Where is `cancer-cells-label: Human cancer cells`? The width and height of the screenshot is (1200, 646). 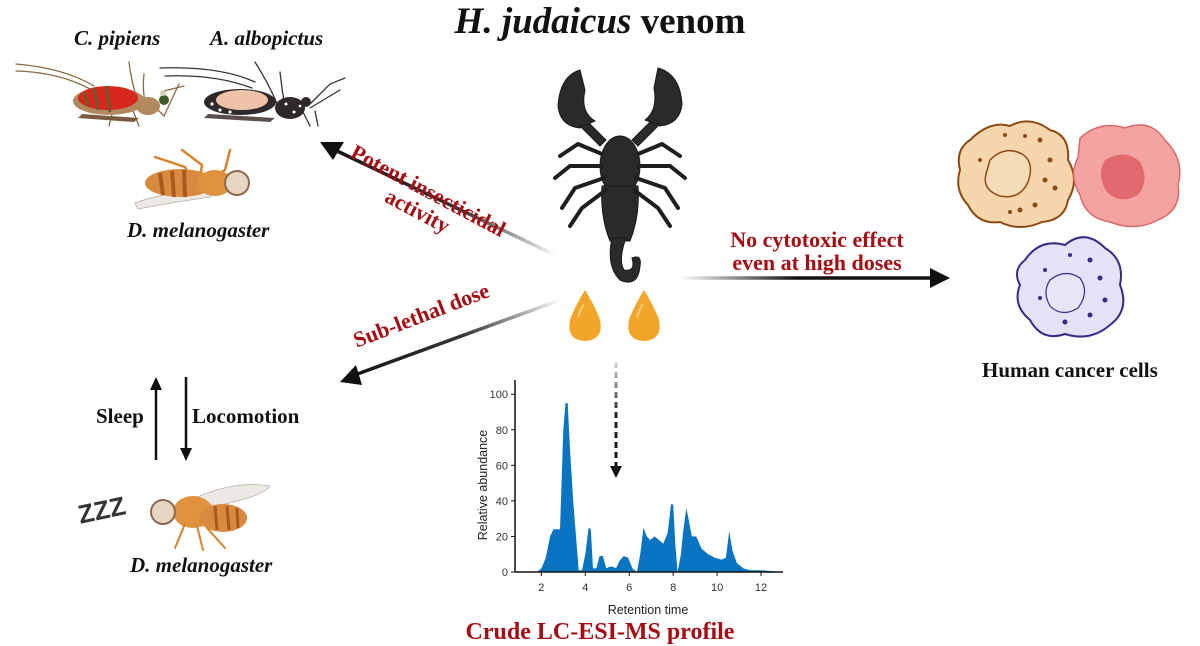
cancer-cells-label: Human cancer cells is located at coordinates (1070, 370).